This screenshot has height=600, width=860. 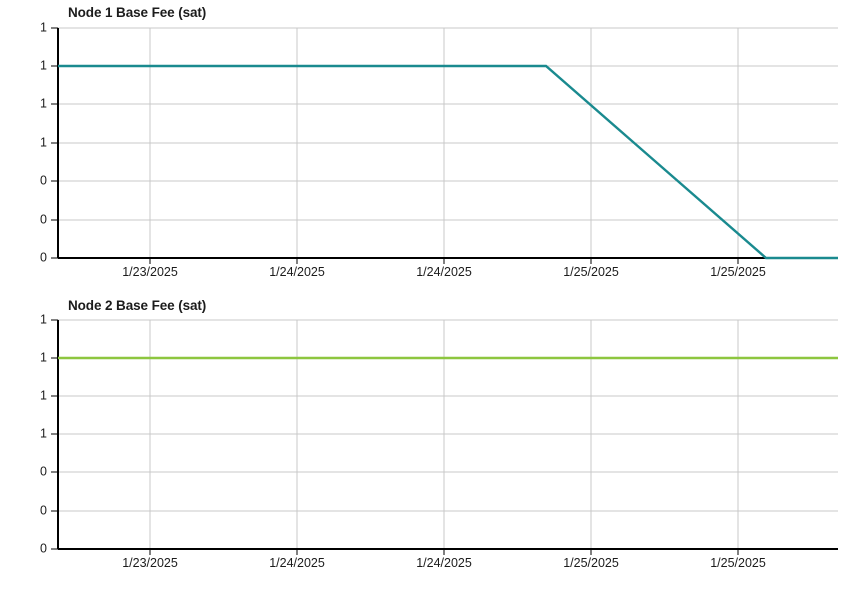 What do you see at coordinates (49, 433) in the screenshot?
I see `y-ticks-node2: 1 1 1 1 0 0 0` at bounding box center [49, 433].